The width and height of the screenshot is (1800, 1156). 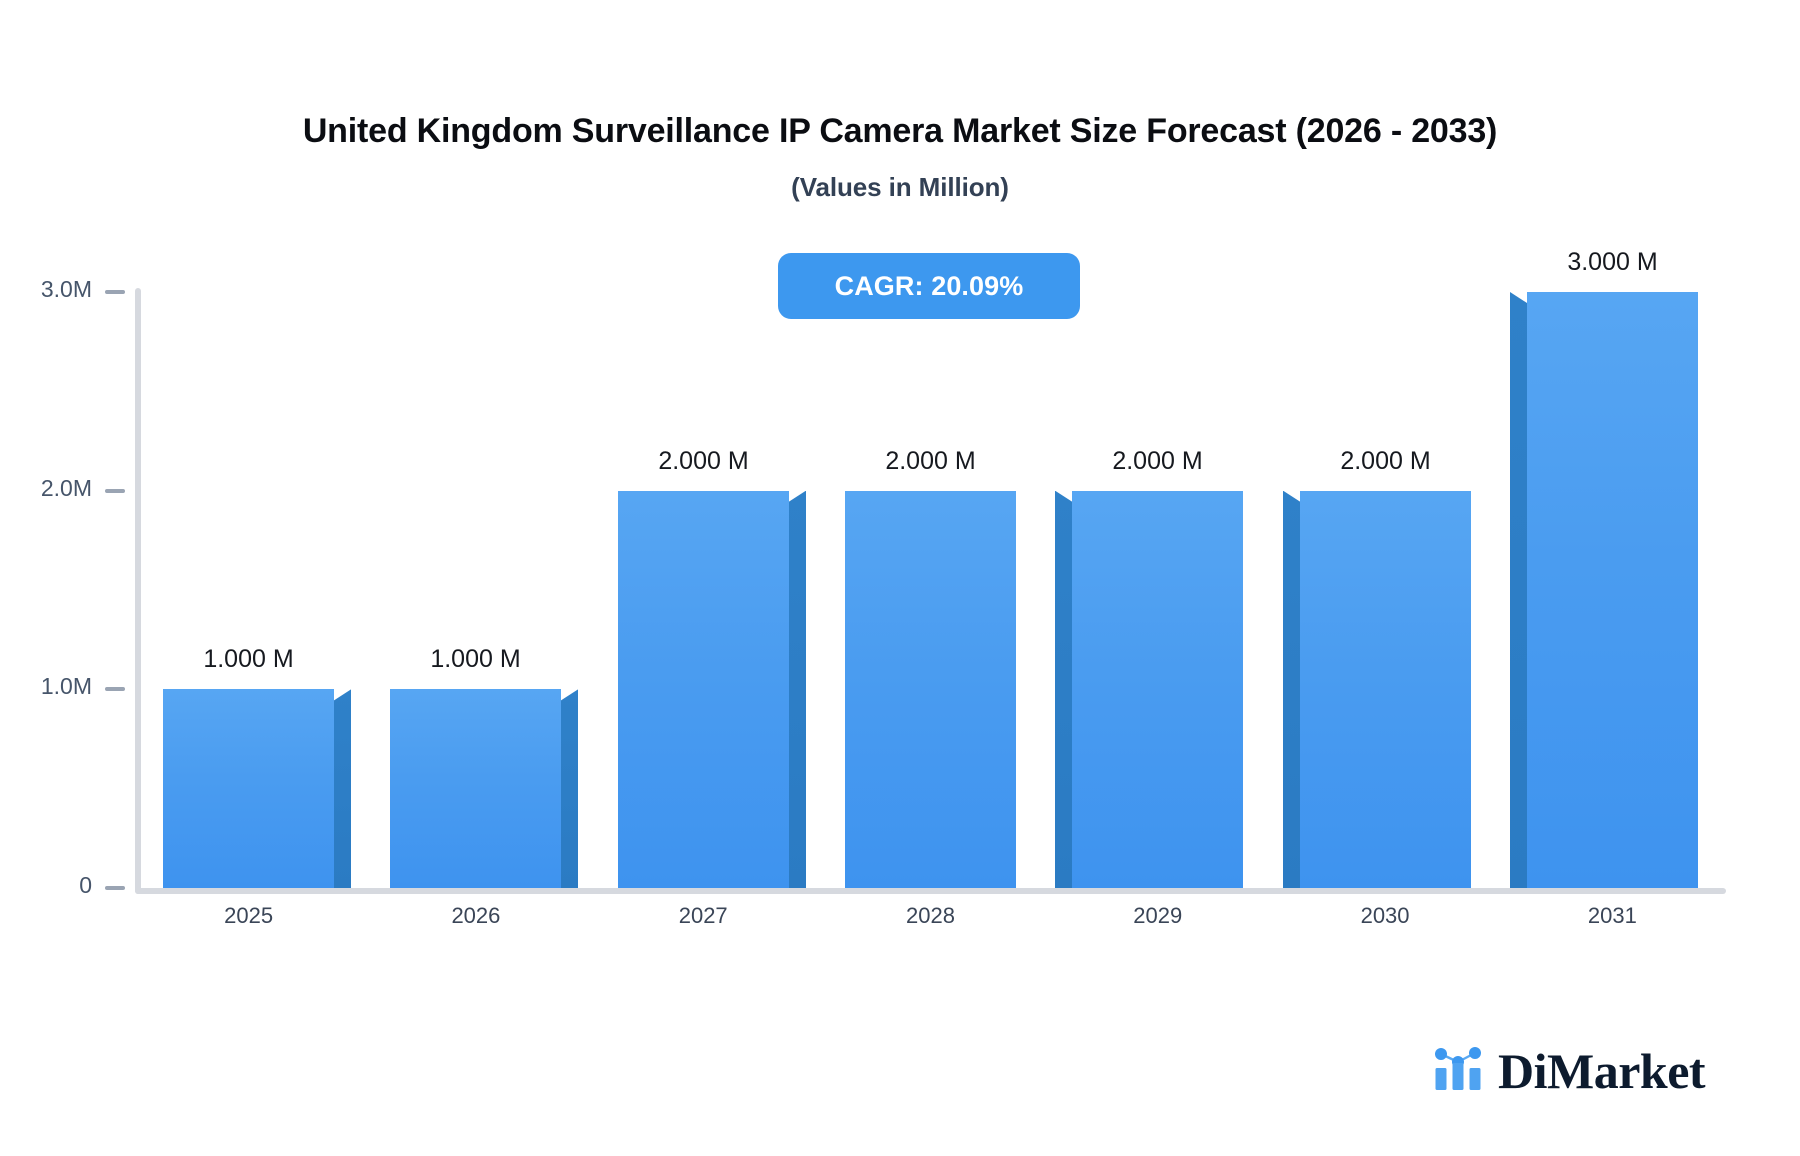 What do you see at coordinates (1602, 1070) in the screenshot?
I see `brand-name: DiMarket` at bounding box center [1602, 1070].